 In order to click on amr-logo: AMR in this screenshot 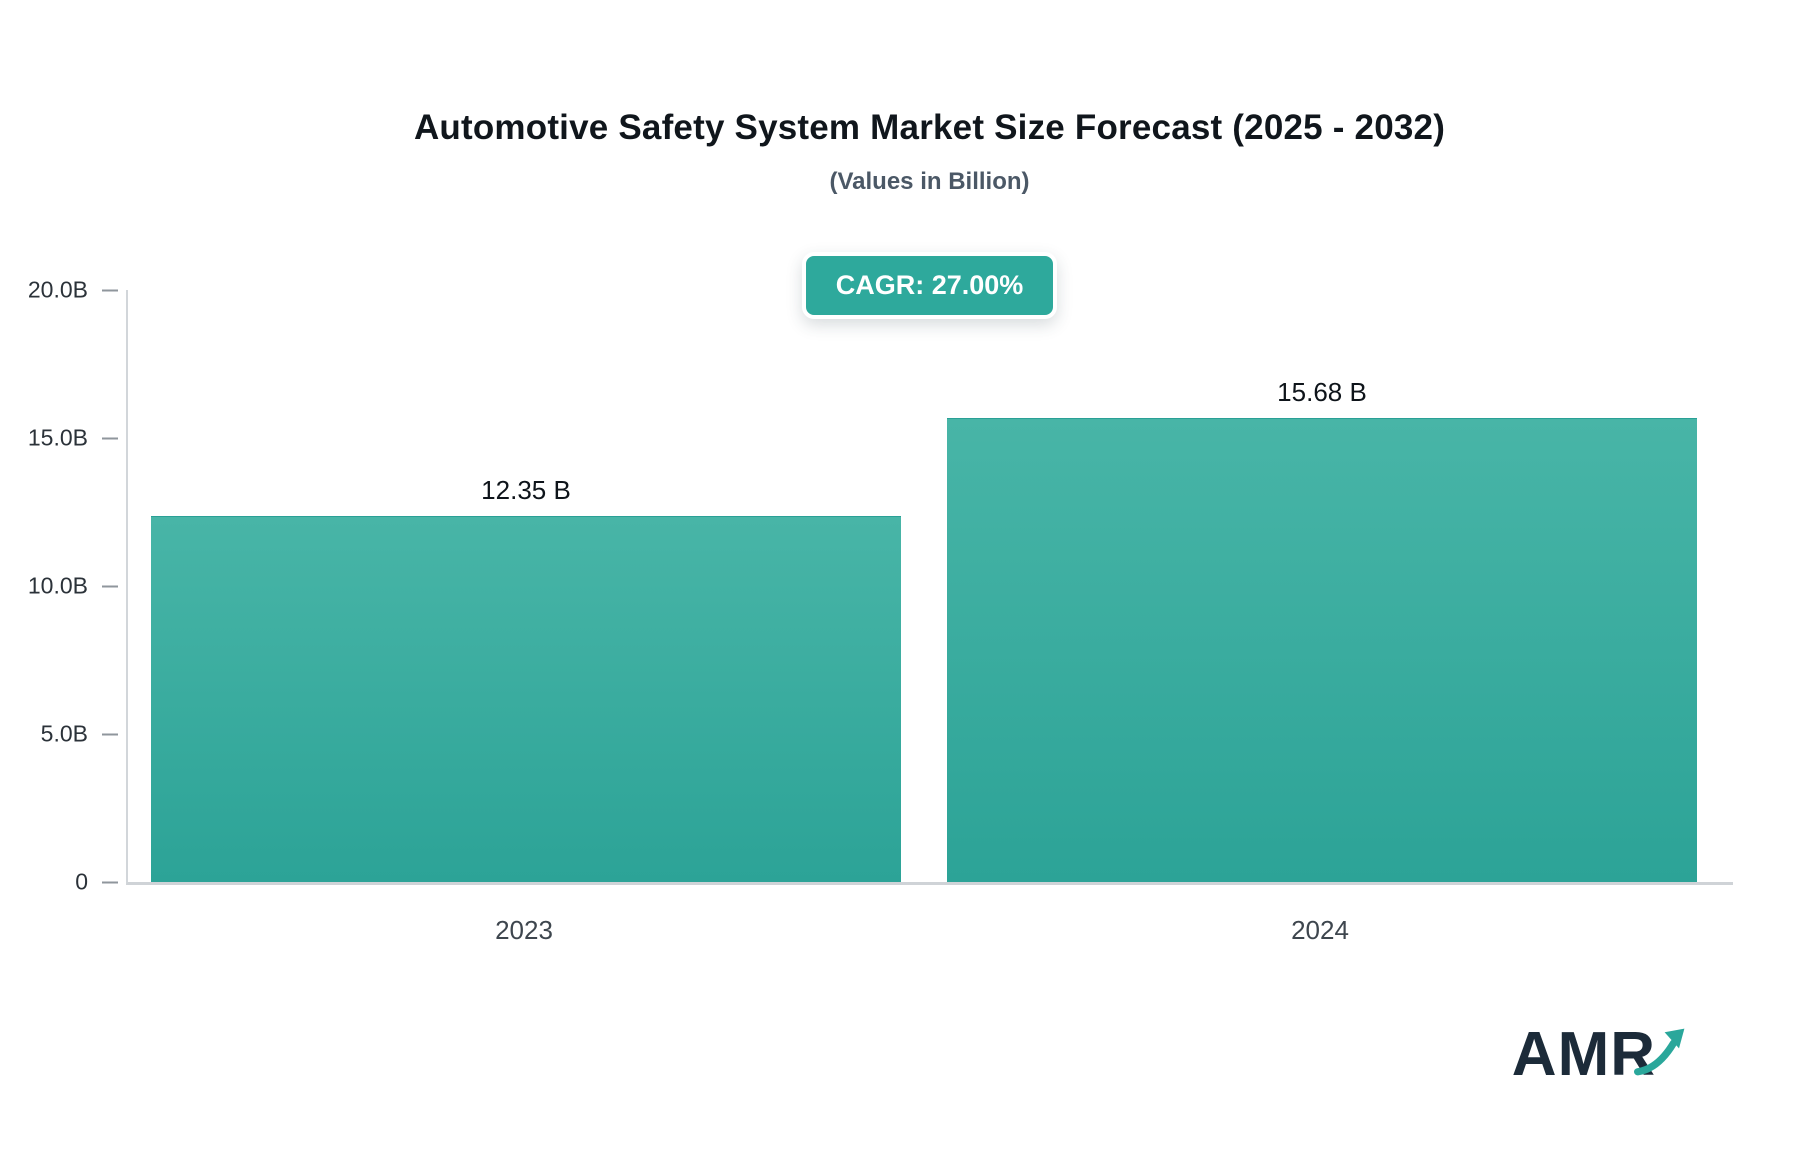, I will do `click(1600, 1055)`.